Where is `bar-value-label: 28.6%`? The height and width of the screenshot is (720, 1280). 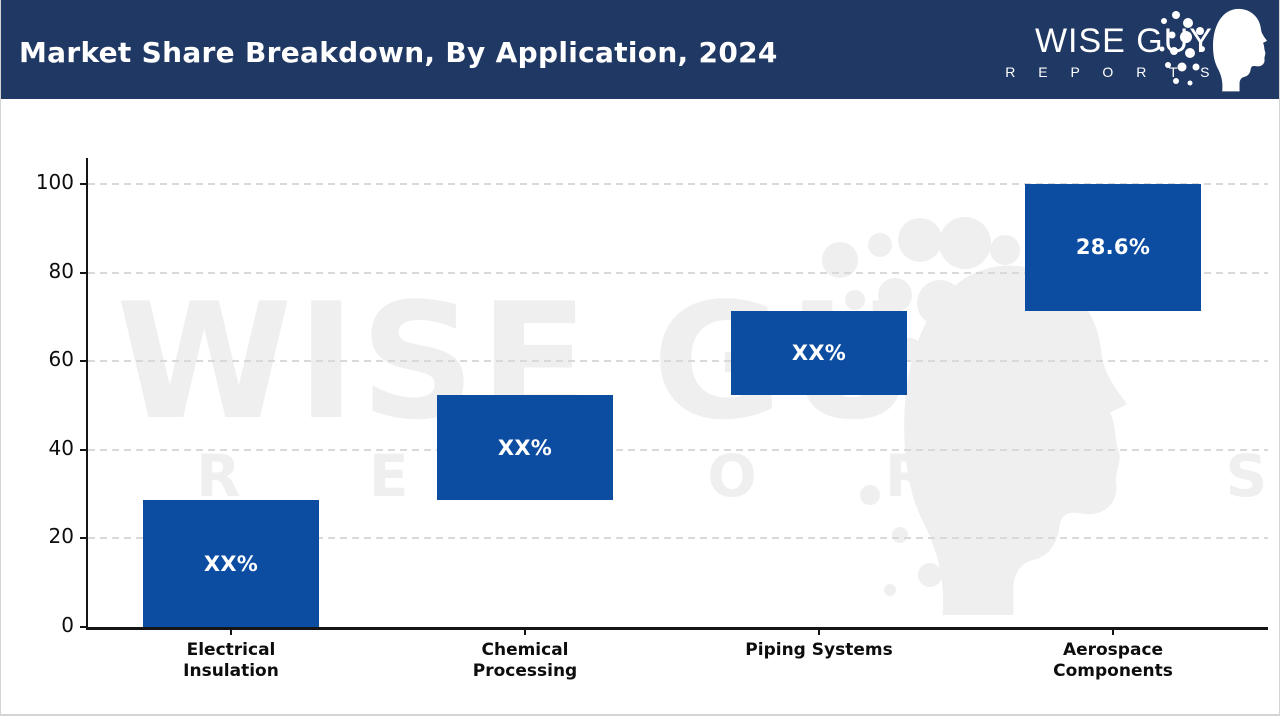 bar-value-label: 28.6% is located at coordinates (1113, 247).